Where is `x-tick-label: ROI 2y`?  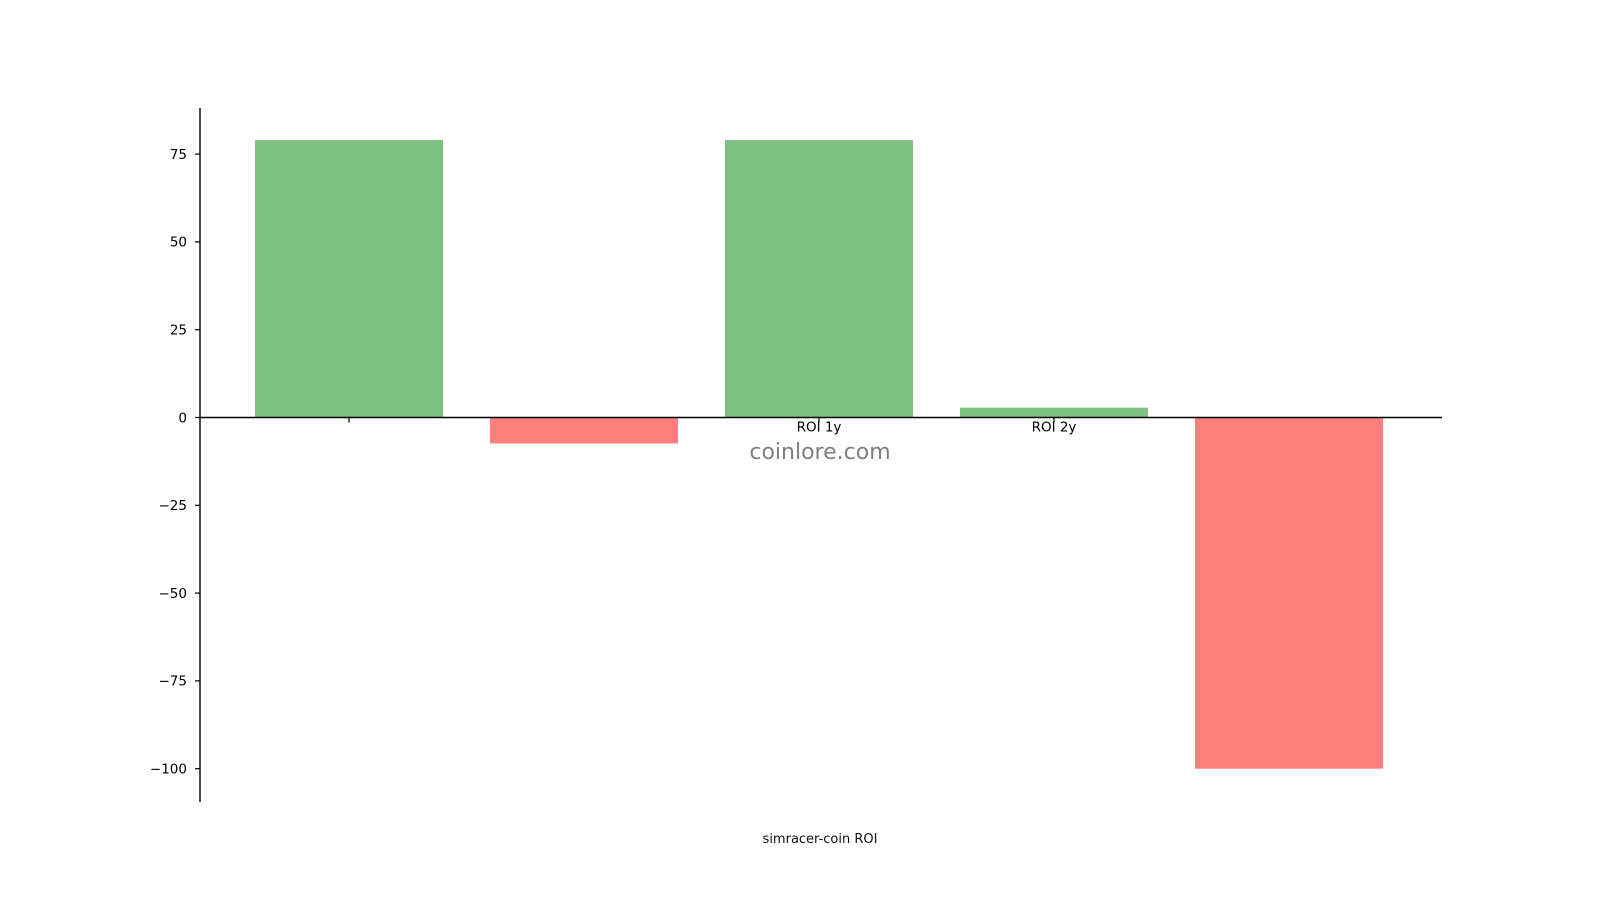
x-tick-label: ROI 2y is located at coordinates (1054, 428).